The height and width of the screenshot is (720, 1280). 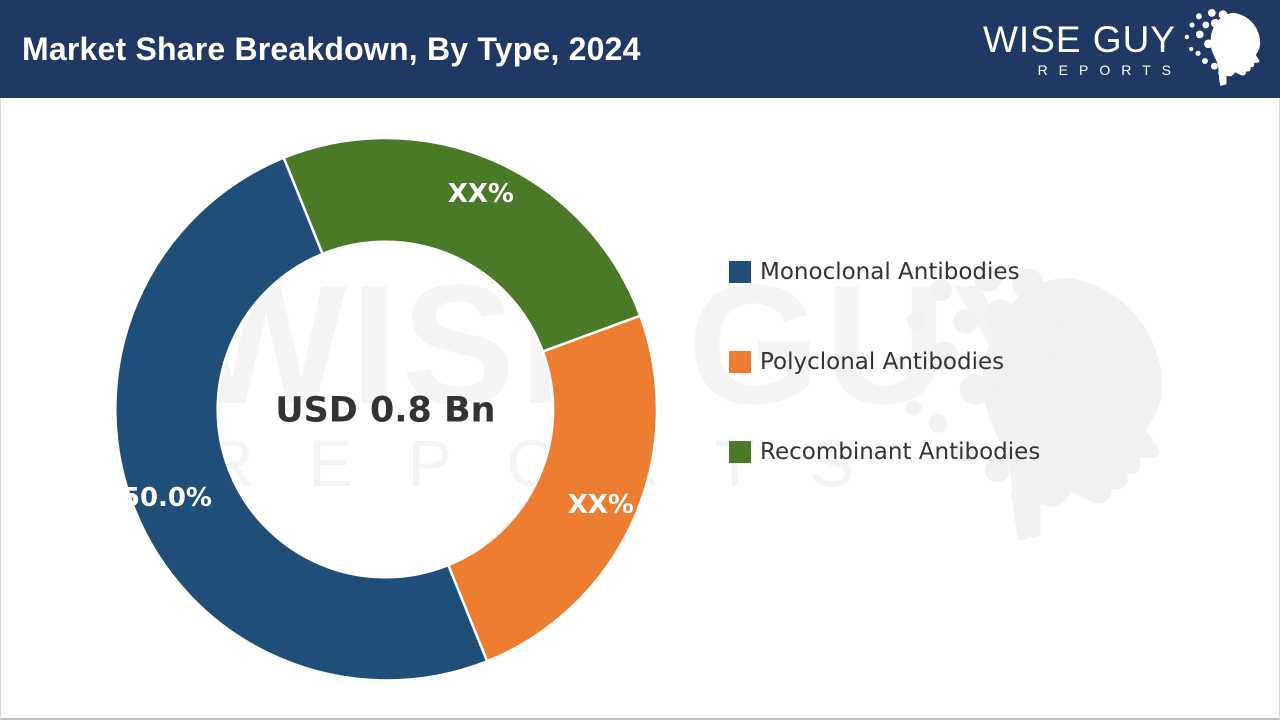 I want to click on legend-label-recombinant: Recombinant Antibodies, so click(x=900, y=452).